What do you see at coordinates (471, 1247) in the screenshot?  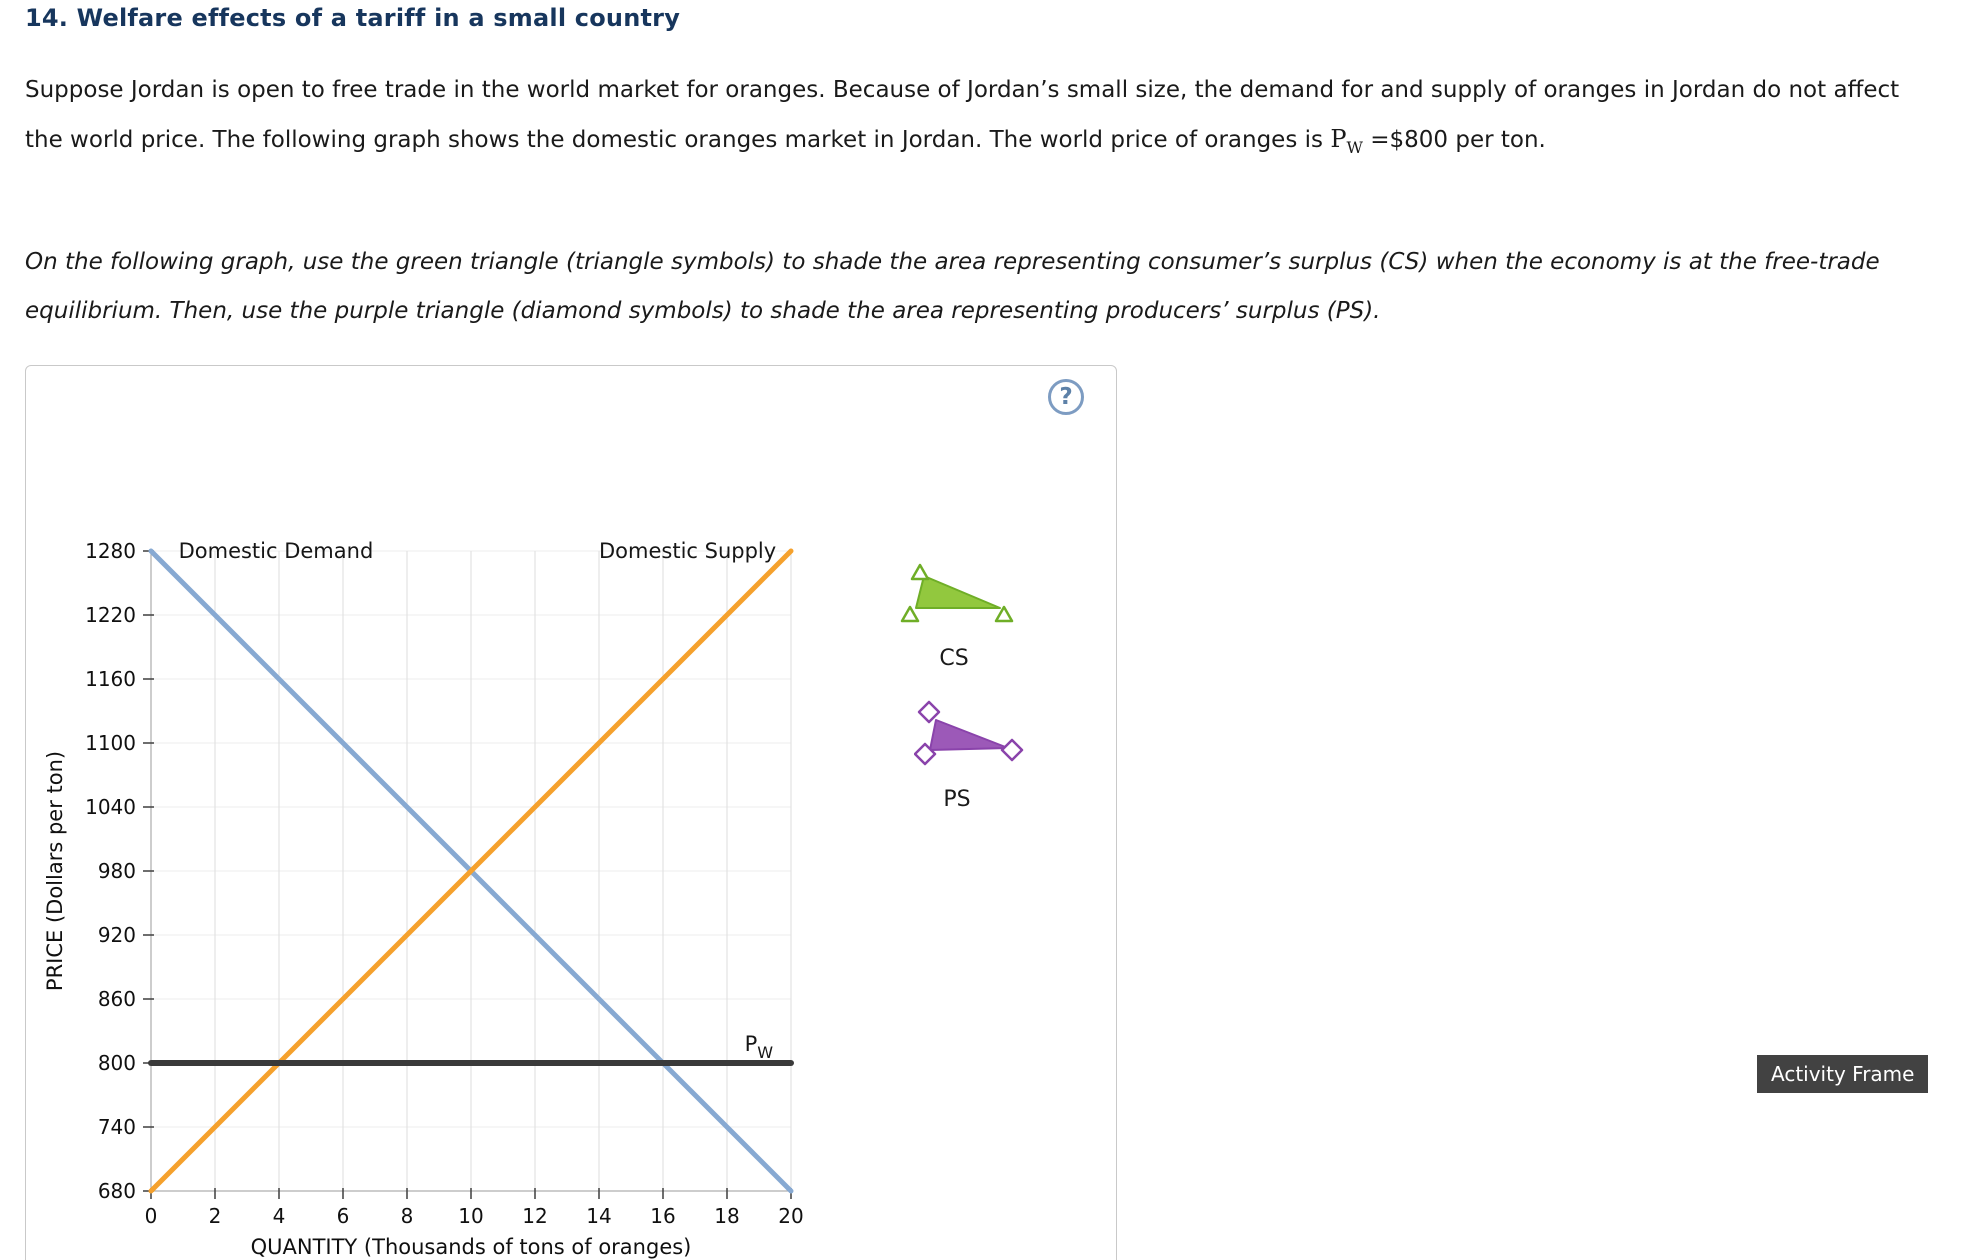 I see `x-axis-title: QUANTITY (Thousands of tons of oranges)` at bounding box center [471, 1247].